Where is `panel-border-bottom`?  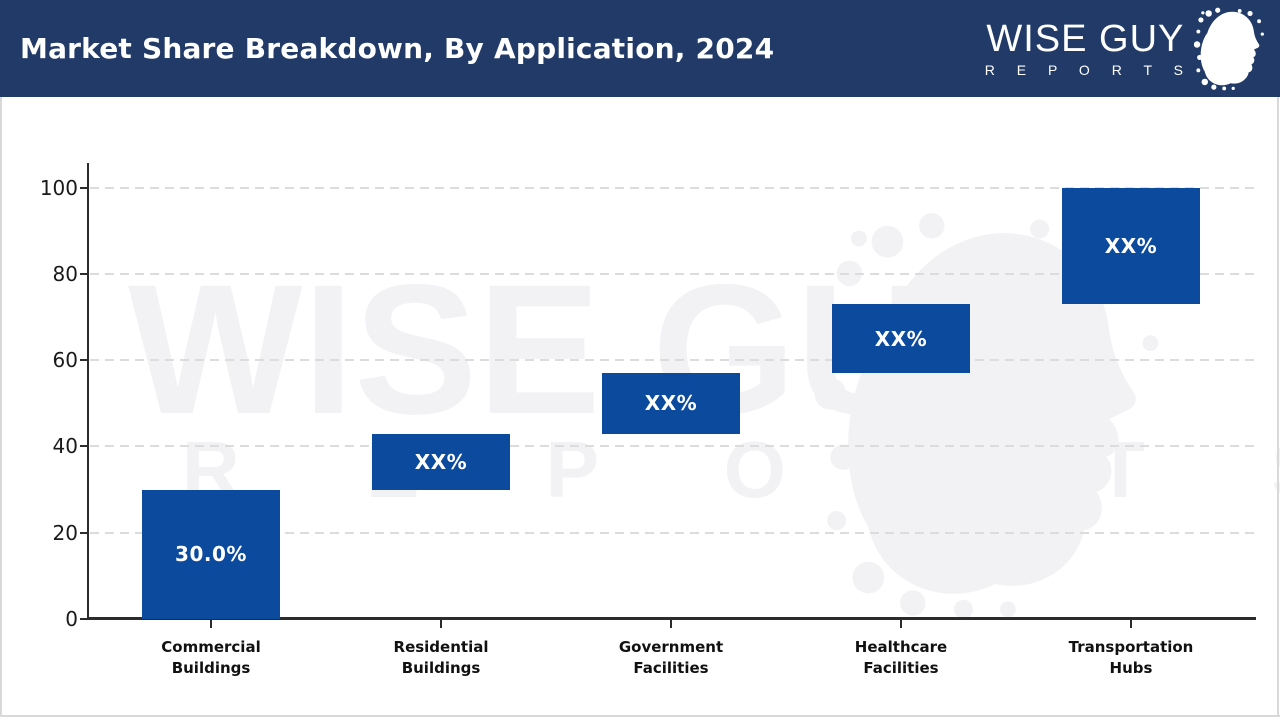 panel-border-bottom is located at coordinates (640, 716).